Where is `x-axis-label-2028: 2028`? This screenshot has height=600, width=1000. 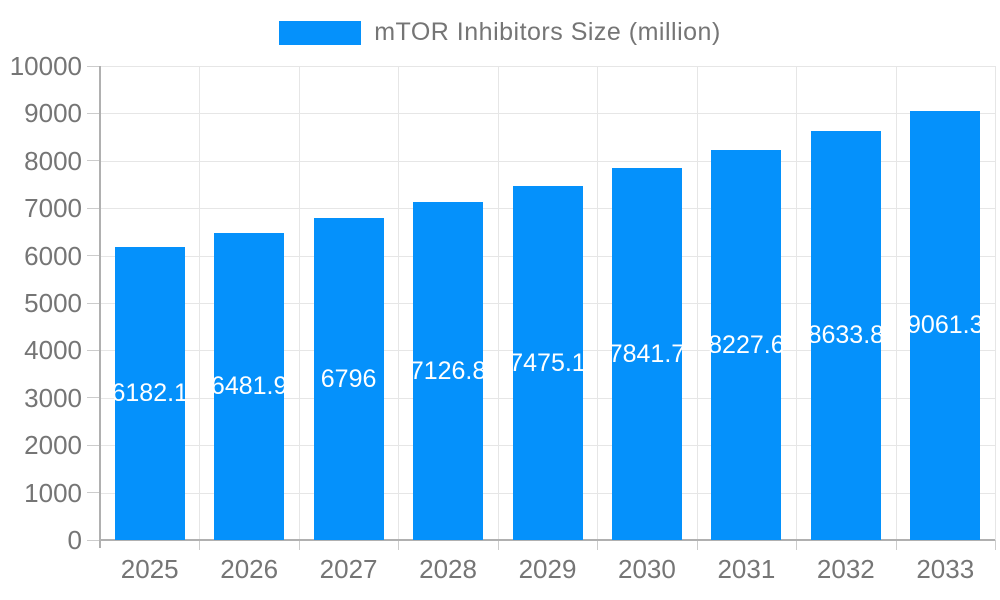 x-axis-label-2028: 2028 is located at coordinates (448, 569).